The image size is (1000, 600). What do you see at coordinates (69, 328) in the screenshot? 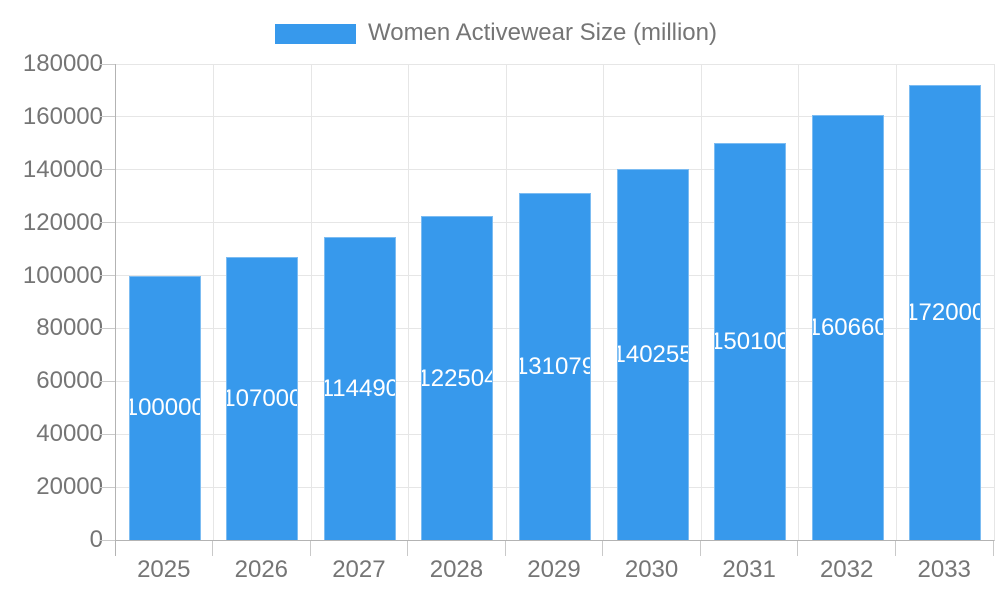
I see `y-axis-label: 80000` at bounding box center [69, 328].